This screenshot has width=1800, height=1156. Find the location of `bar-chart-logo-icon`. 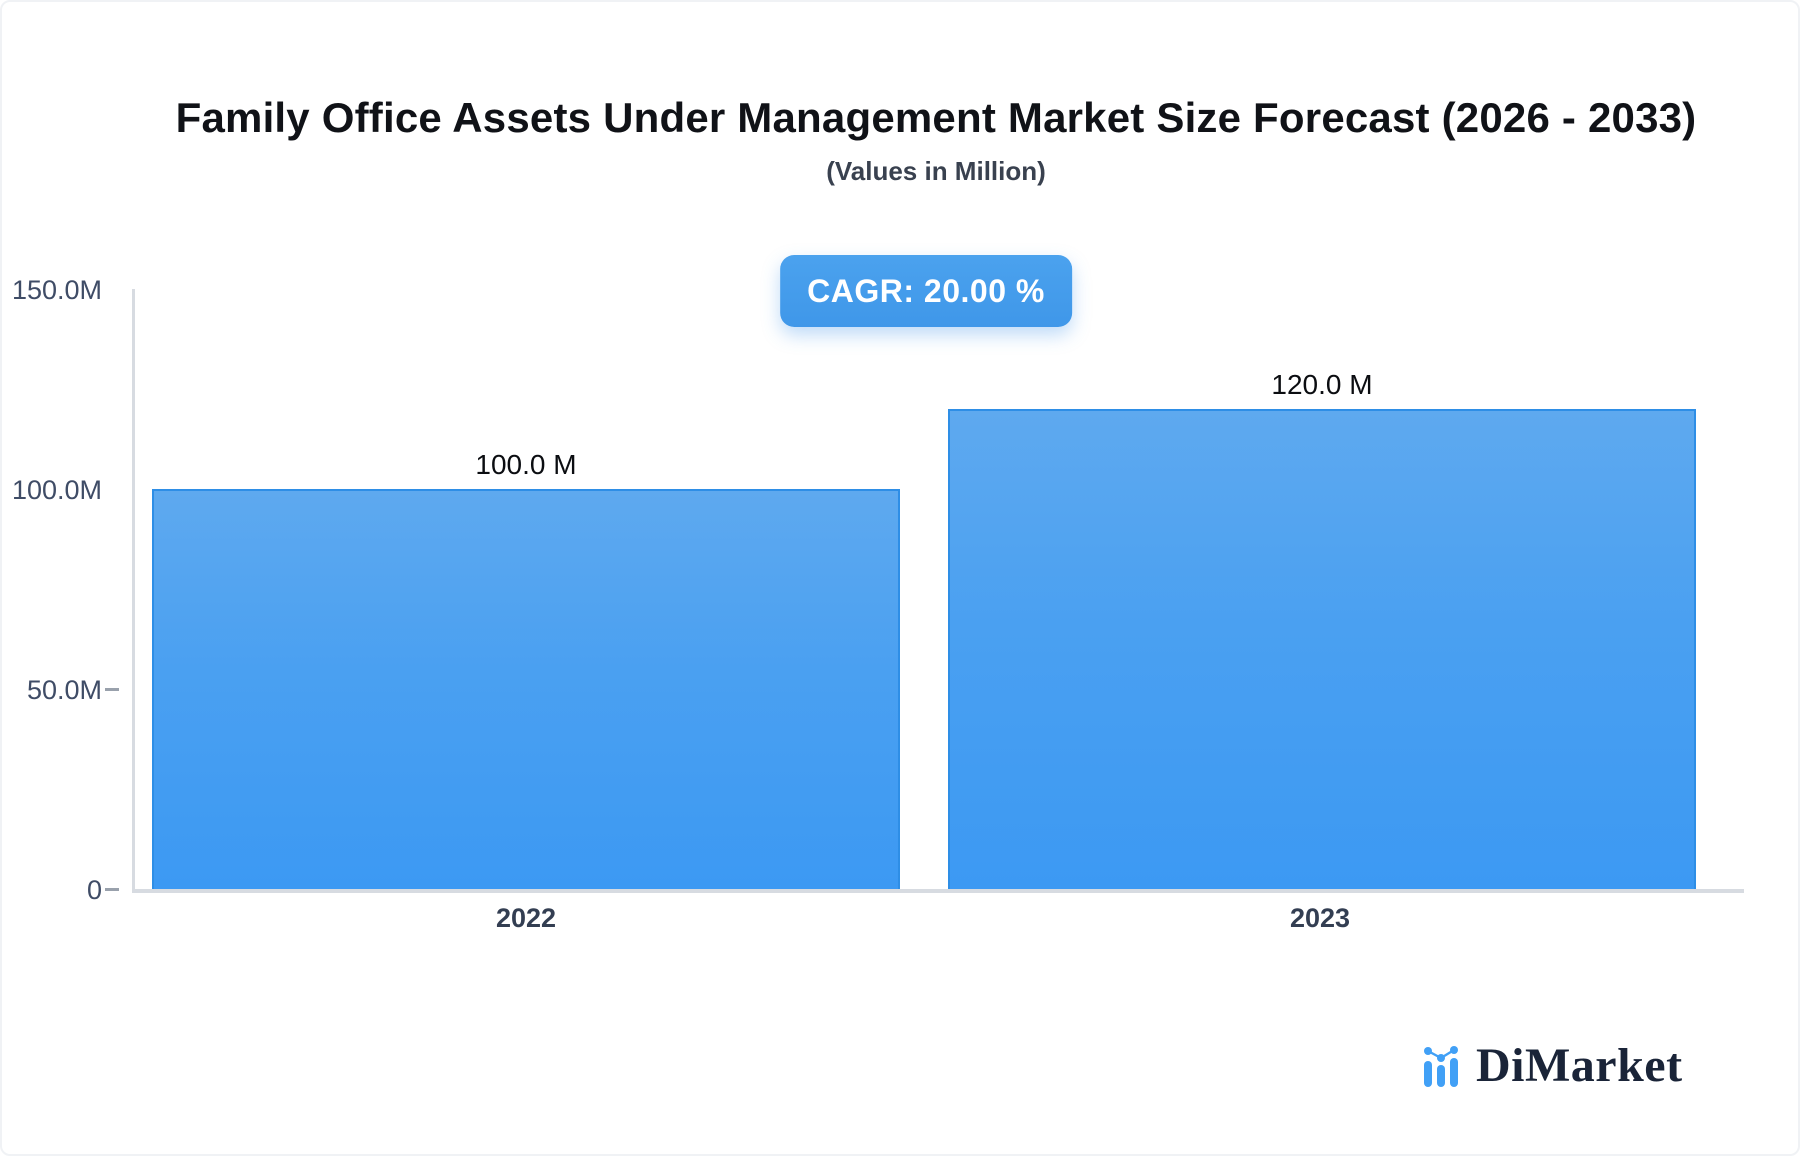

bar-chart-logo-icon is located at coordinates (1441, 1066).